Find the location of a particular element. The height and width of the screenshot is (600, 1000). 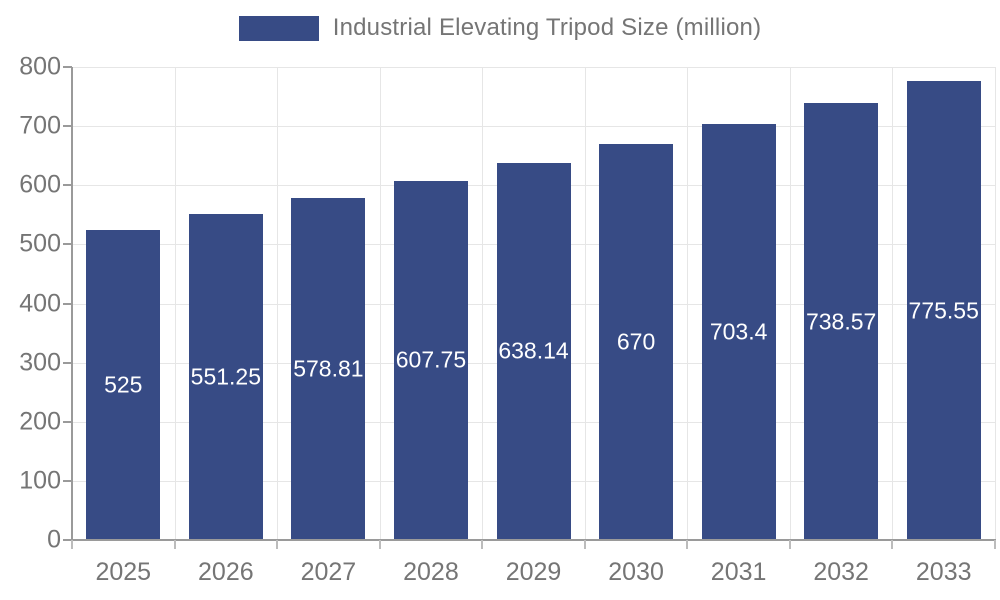

bar-2028: 607.75 is located at coordinates (430, 360).